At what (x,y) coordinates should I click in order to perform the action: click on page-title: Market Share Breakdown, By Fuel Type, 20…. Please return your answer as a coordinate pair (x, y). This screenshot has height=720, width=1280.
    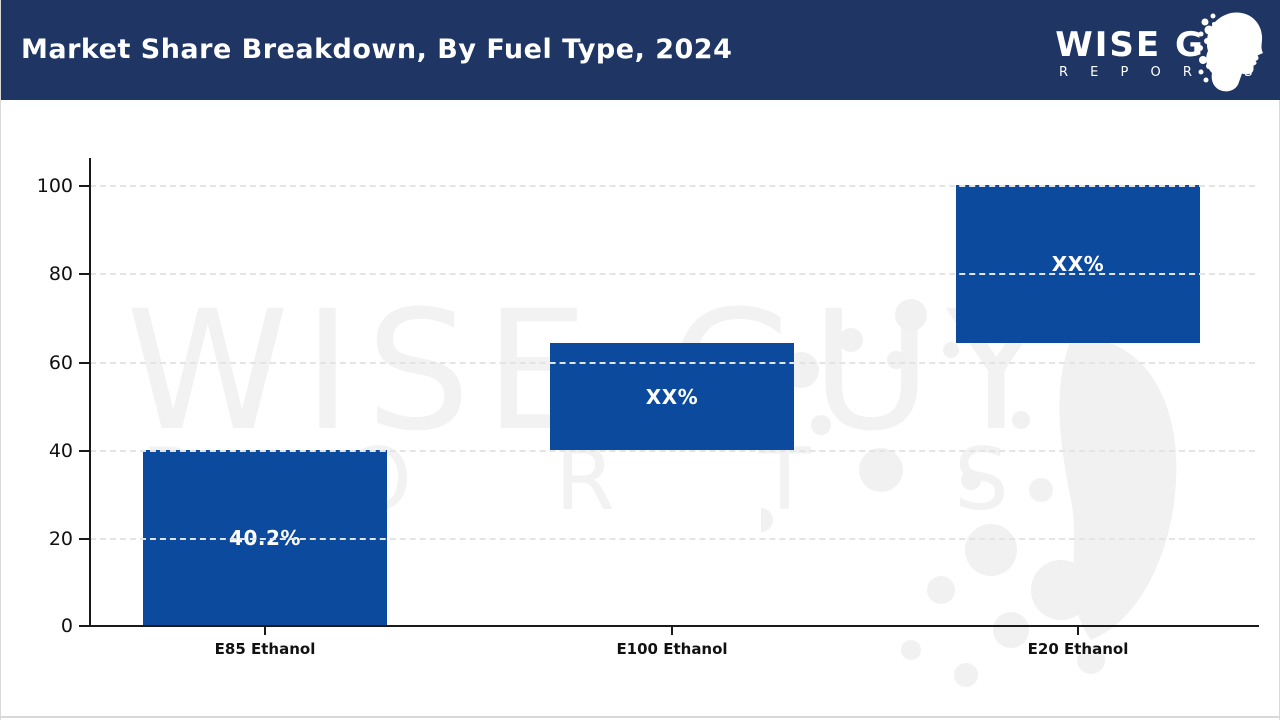
    Looking at the image, I should click on (377, 49).